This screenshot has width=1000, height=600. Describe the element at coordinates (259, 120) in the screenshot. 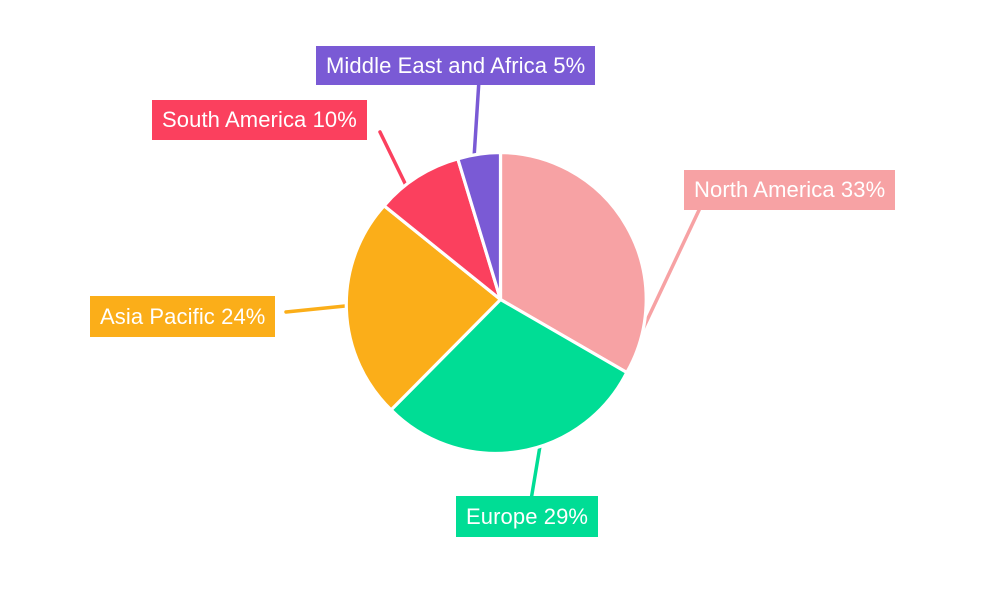

I see `pie-label-south-america: South America 10%` at that location.